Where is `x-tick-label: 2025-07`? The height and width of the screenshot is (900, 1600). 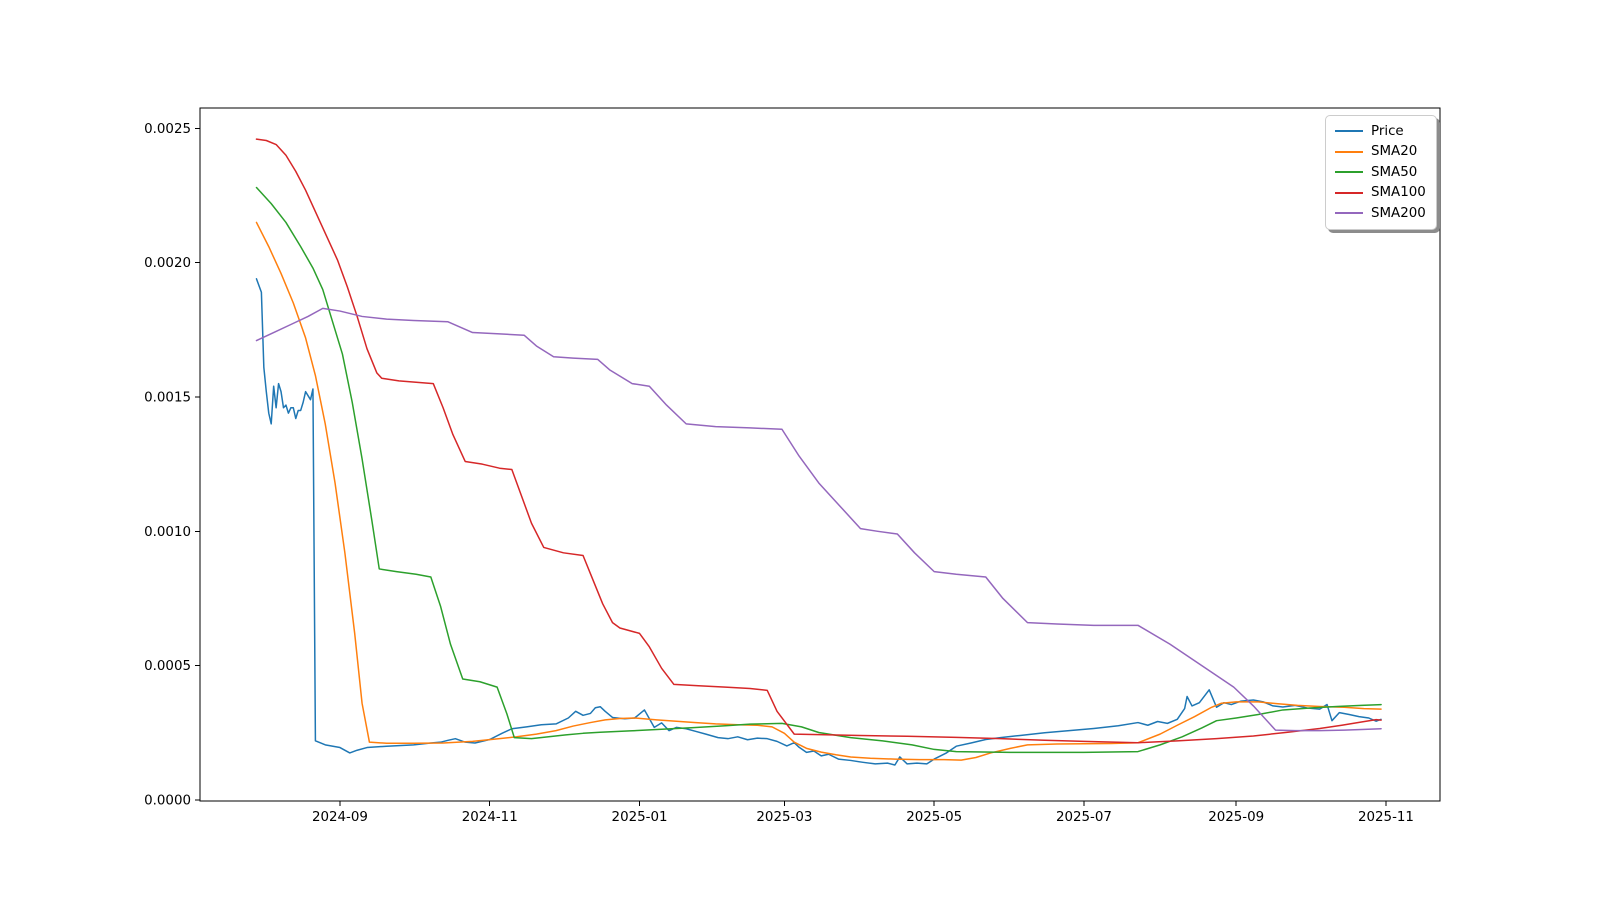
x-tick-label: 2025-07 is located at coordinates (1084, 817).